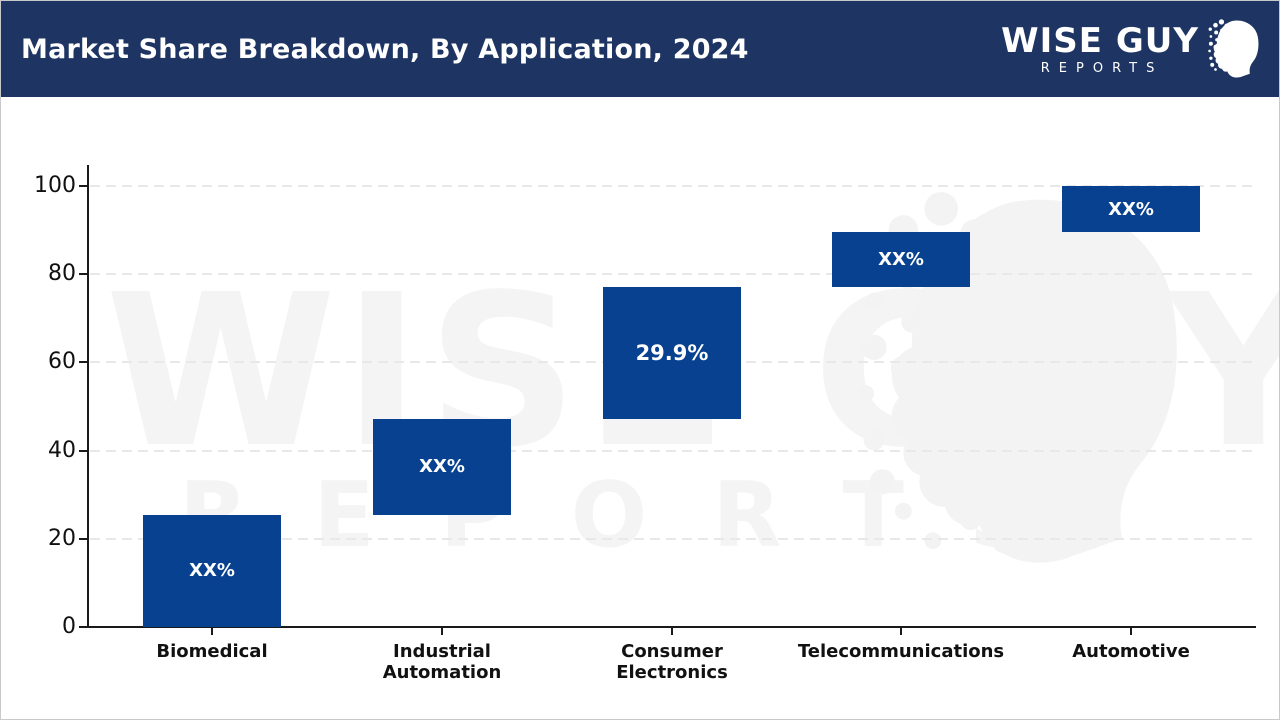  What do you see at coordinates (62, 362) in the screenshot?
I see `y-tick-label-60: 60` at bounding box center [62, 362].